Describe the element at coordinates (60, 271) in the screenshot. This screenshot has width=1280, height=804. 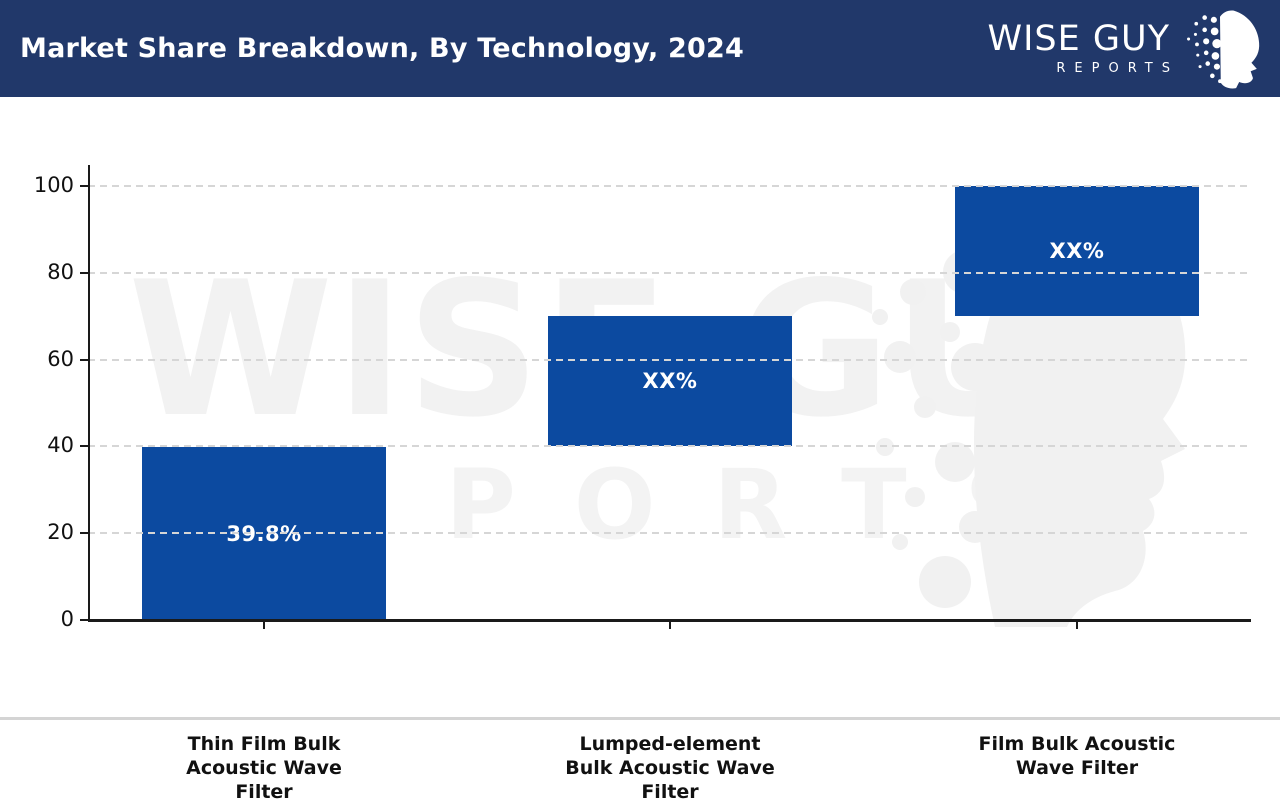
I see `y-tick-label: 80` at that location.